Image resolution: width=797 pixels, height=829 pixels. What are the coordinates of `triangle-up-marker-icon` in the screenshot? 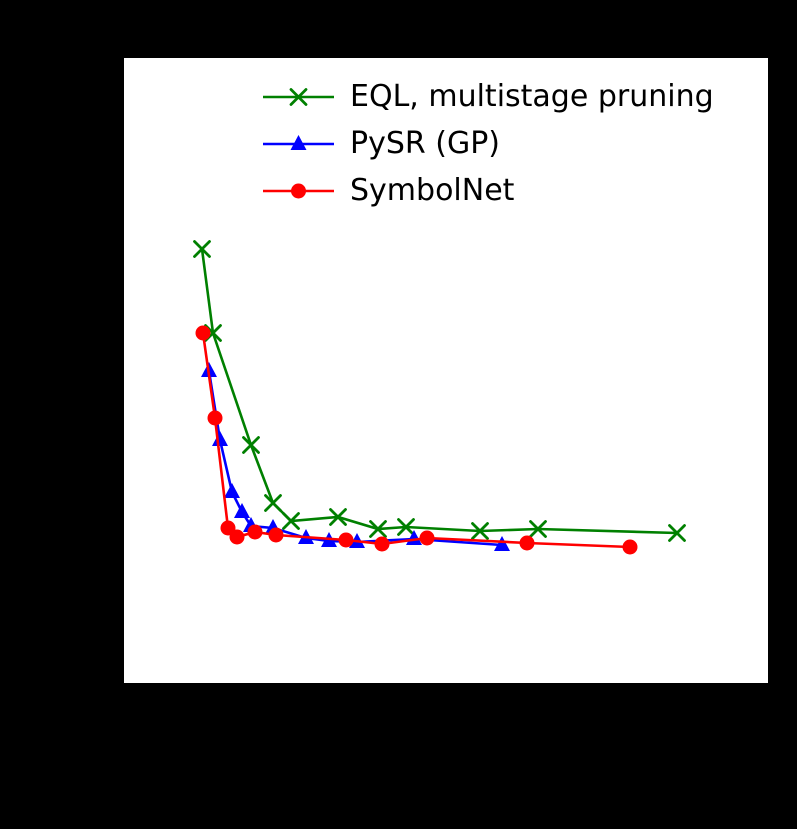 It's located at (298, 142).